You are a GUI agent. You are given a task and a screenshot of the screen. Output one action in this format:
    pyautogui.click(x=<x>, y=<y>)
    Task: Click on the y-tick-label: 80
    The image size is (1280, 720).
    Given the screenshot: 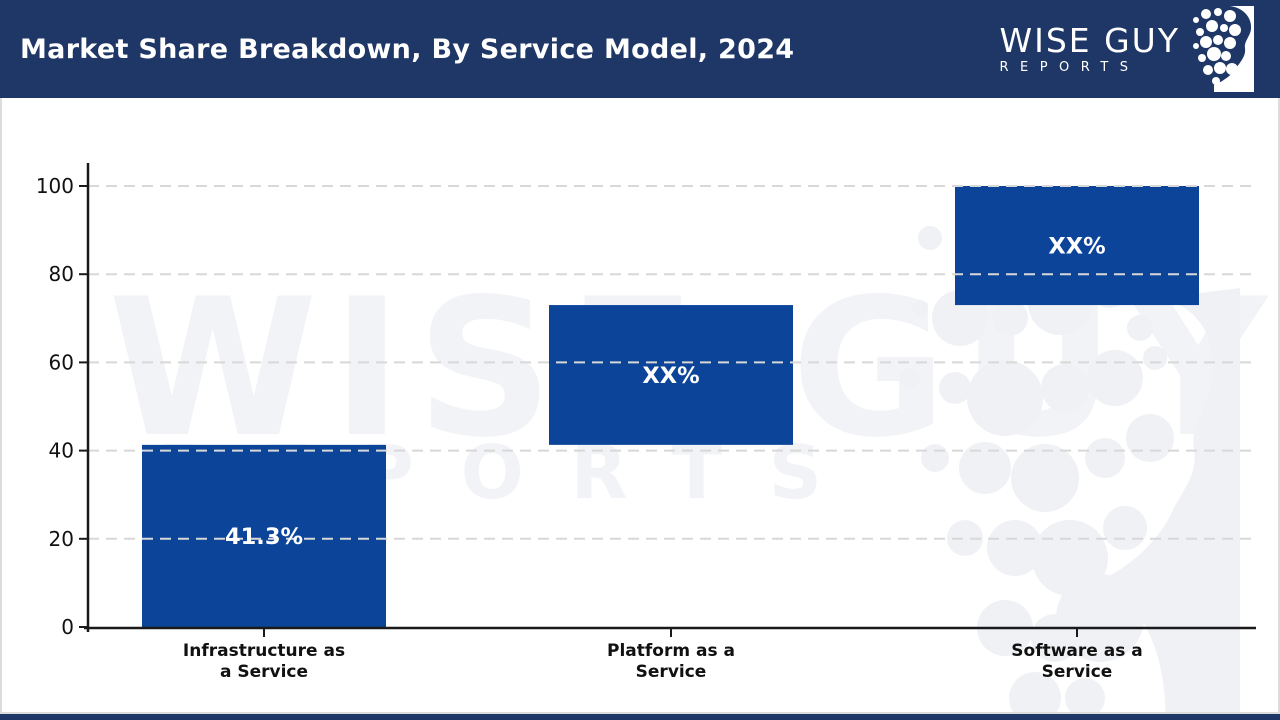 What is the action you would take?
    pyautogui.click(x=61, y=274)
    